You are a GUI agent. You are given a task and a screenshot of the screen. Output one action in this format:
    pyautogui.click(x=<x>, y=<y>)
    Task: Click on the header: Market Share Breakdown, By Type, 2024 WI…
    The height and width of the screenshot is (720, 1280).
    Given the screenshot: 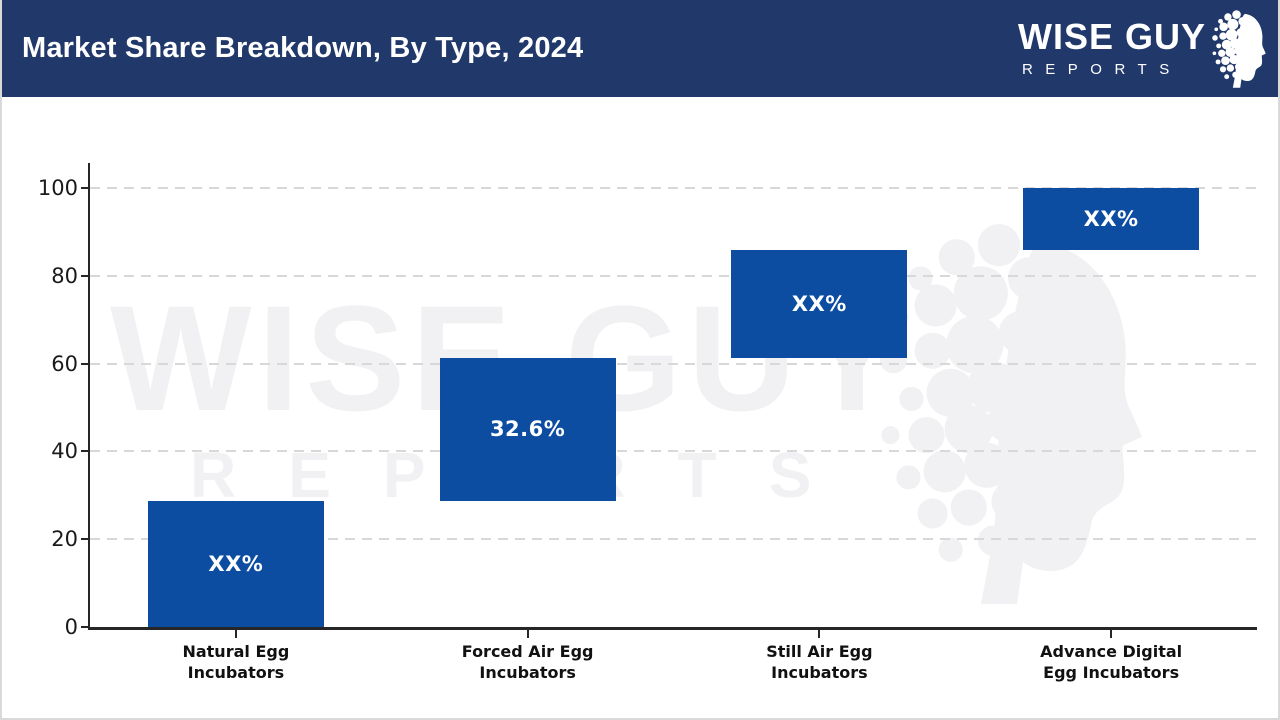 What is the action you would take?
    pyautogui.click(x=640, y=48)
    